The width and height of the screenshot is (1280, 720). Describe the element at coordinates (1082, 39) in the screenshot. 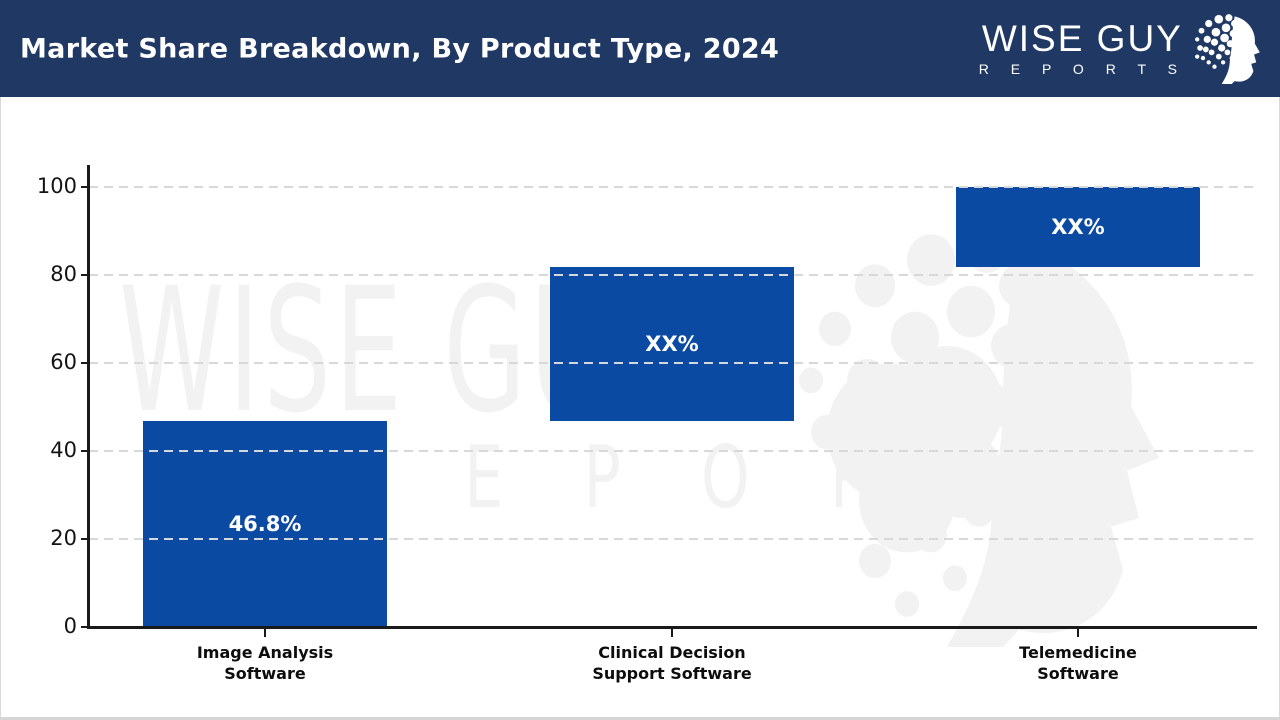

I see `brand-name: WISE GUY` at that location.